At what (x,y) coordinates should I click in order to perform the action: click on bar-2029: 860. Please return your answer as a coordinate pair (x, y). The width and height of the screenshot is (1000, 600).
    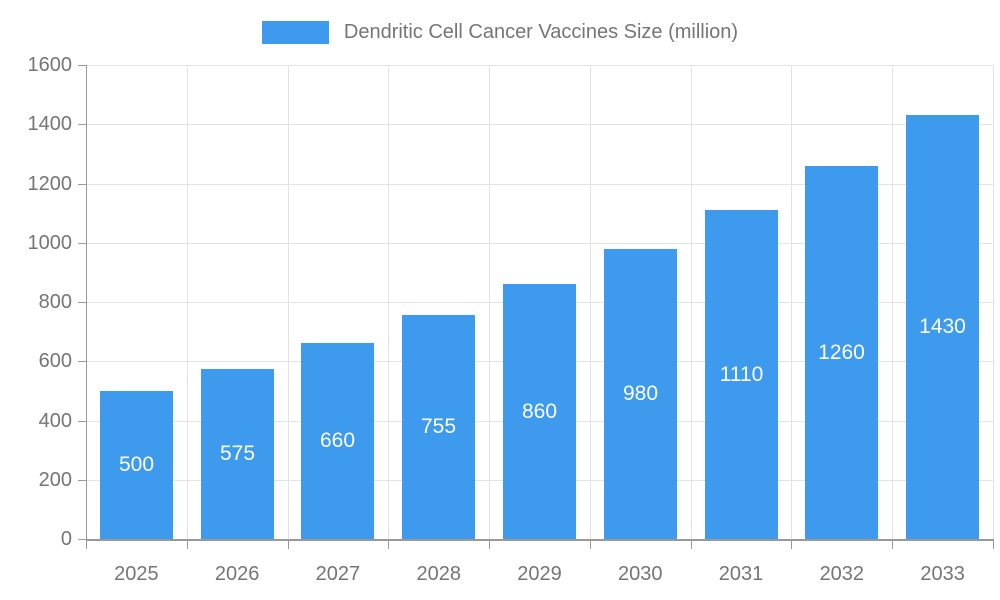
    Looking at the image, I should click on (539, 411).